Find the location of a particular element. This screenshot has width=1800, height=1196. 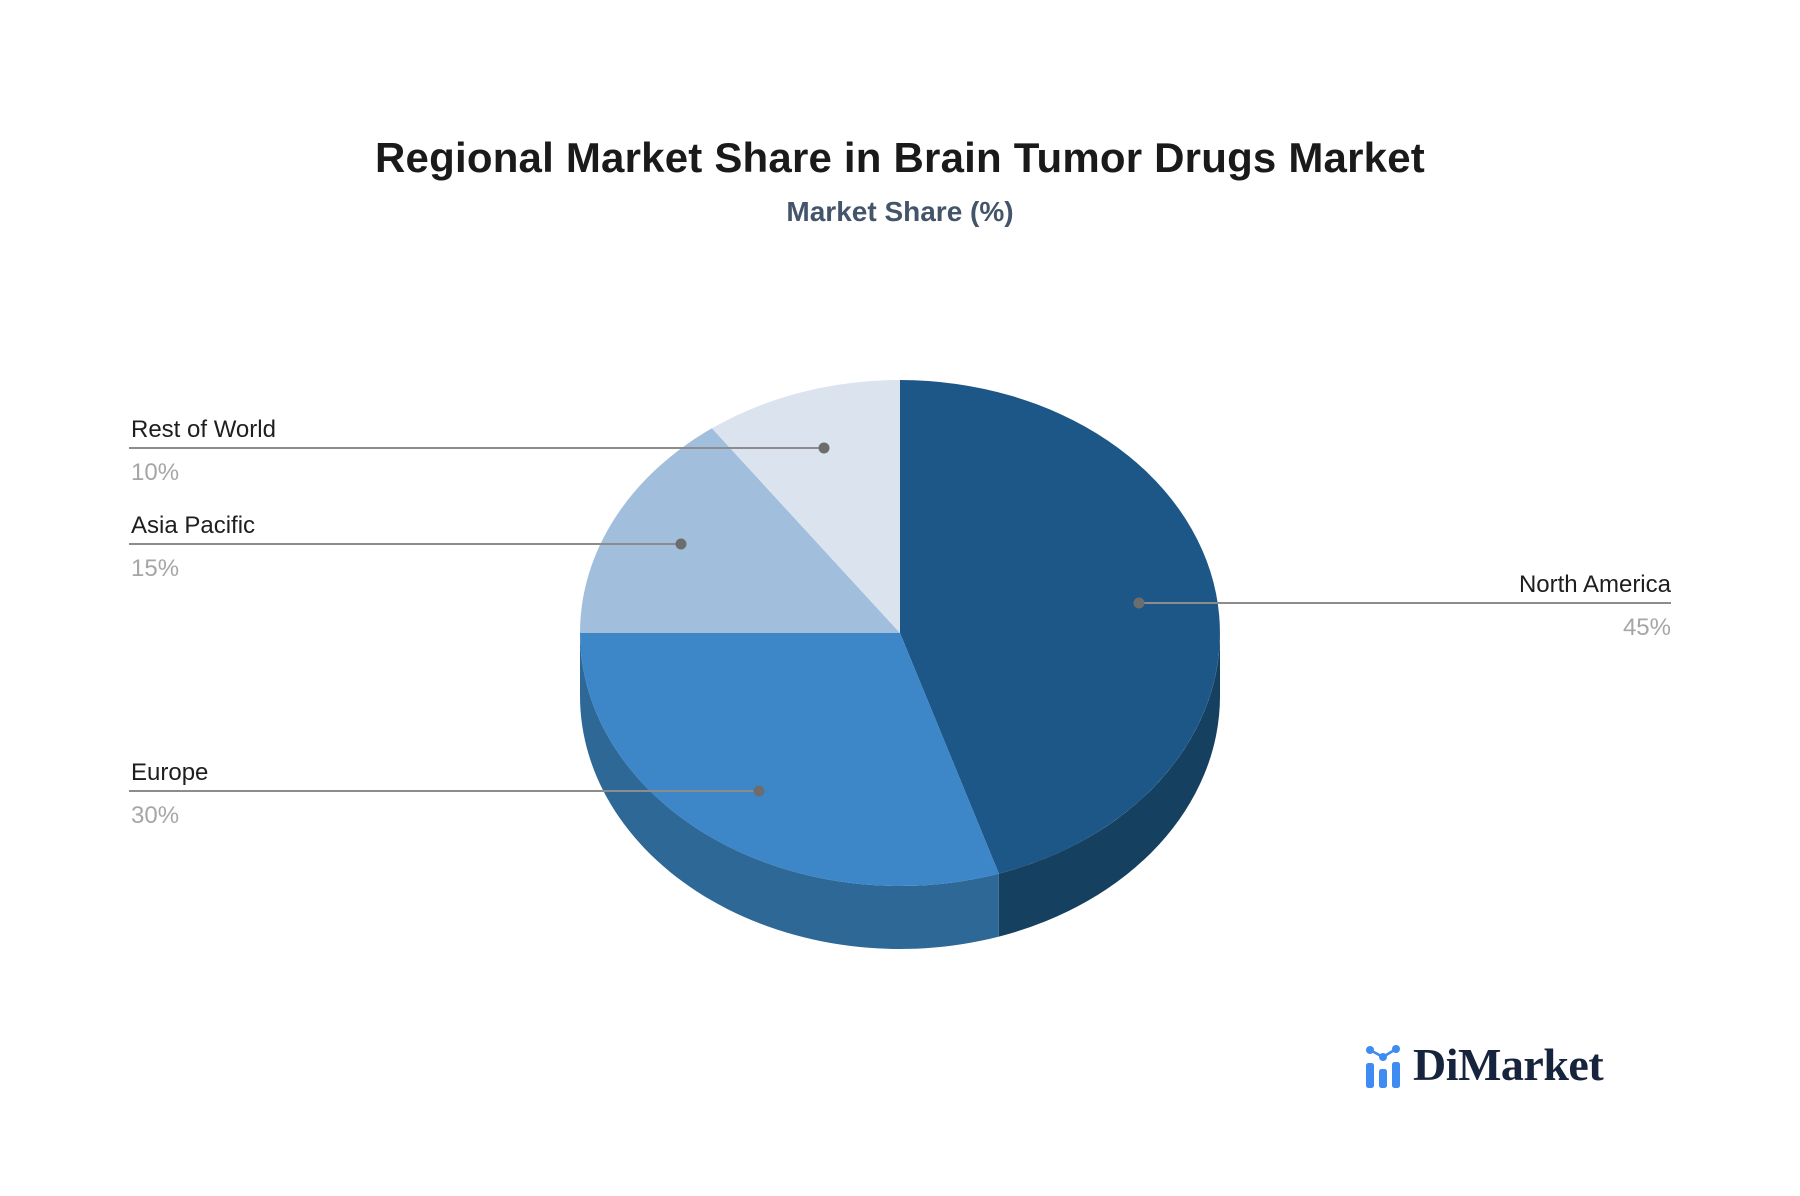

callout-dot-europe is located at coordinates (759, 791).